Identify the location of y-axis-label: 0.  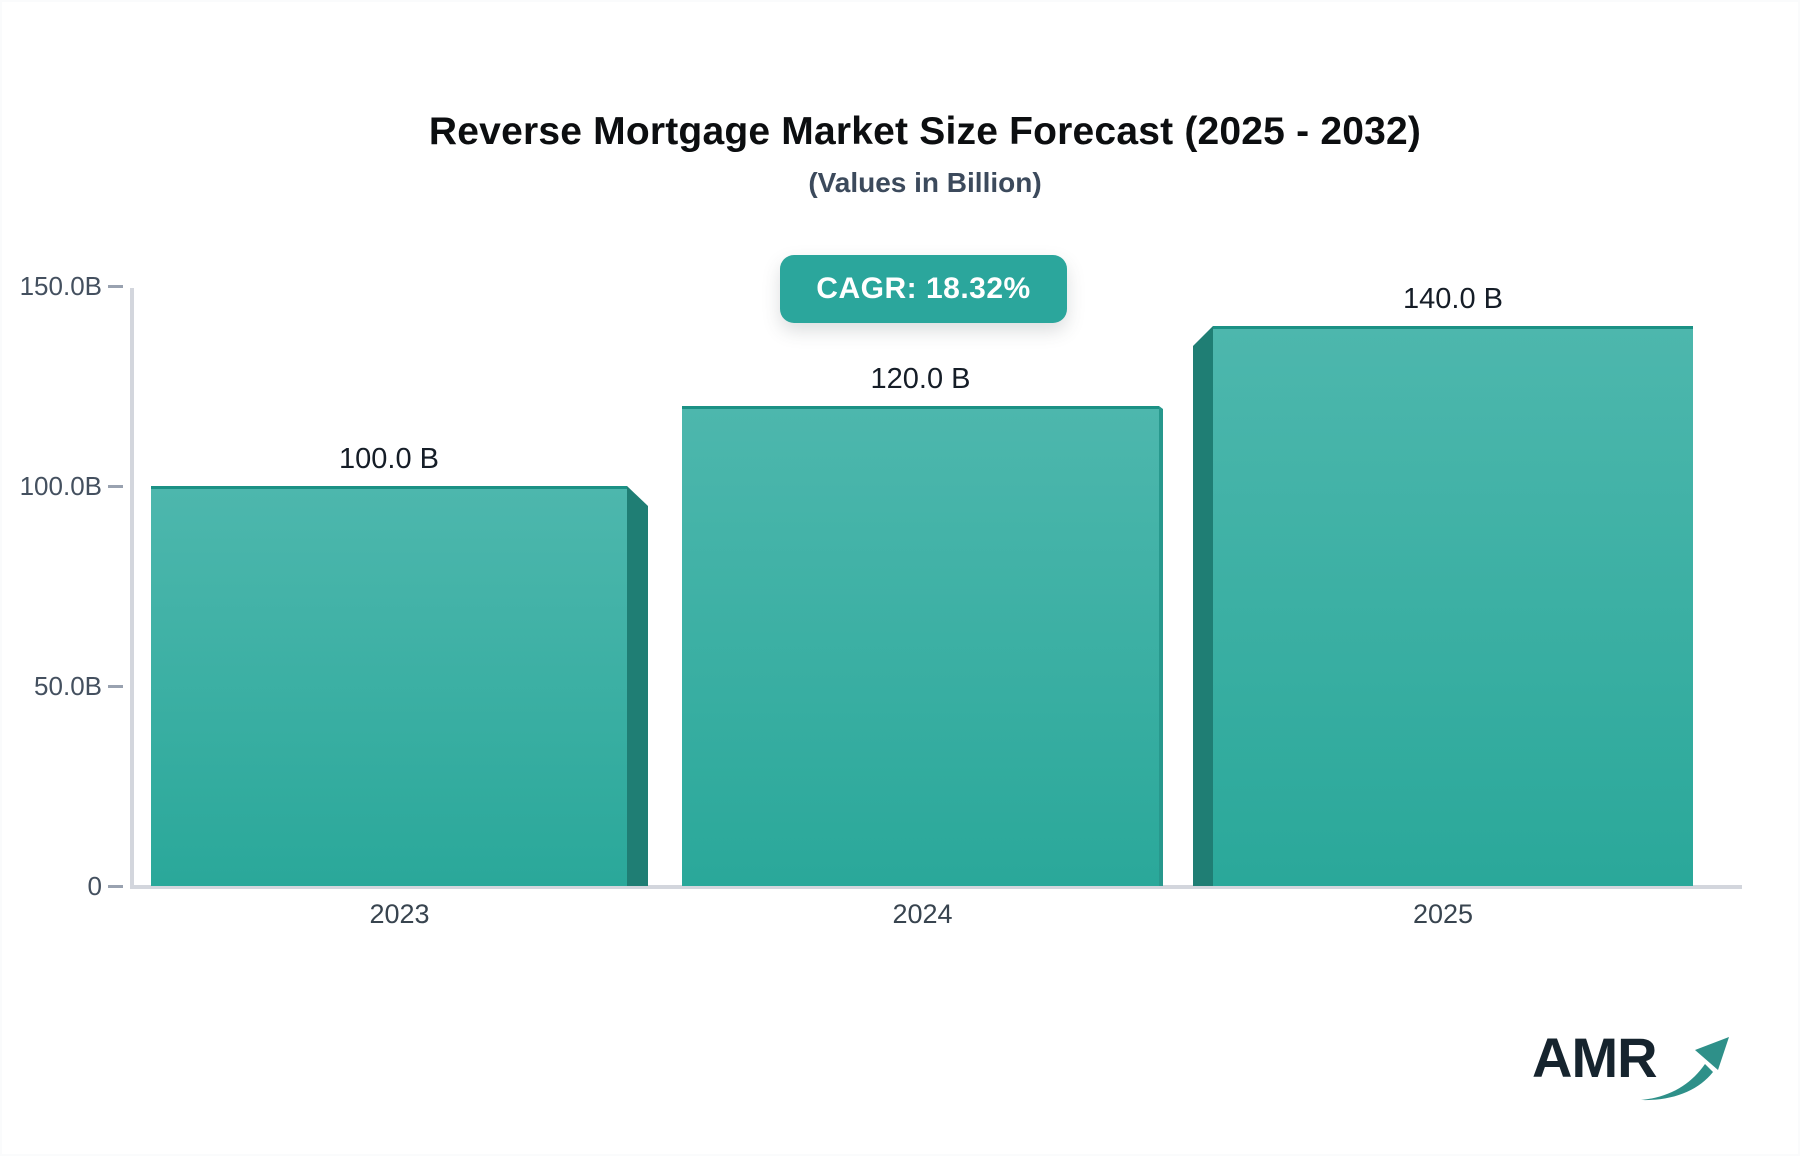
(94, 886).